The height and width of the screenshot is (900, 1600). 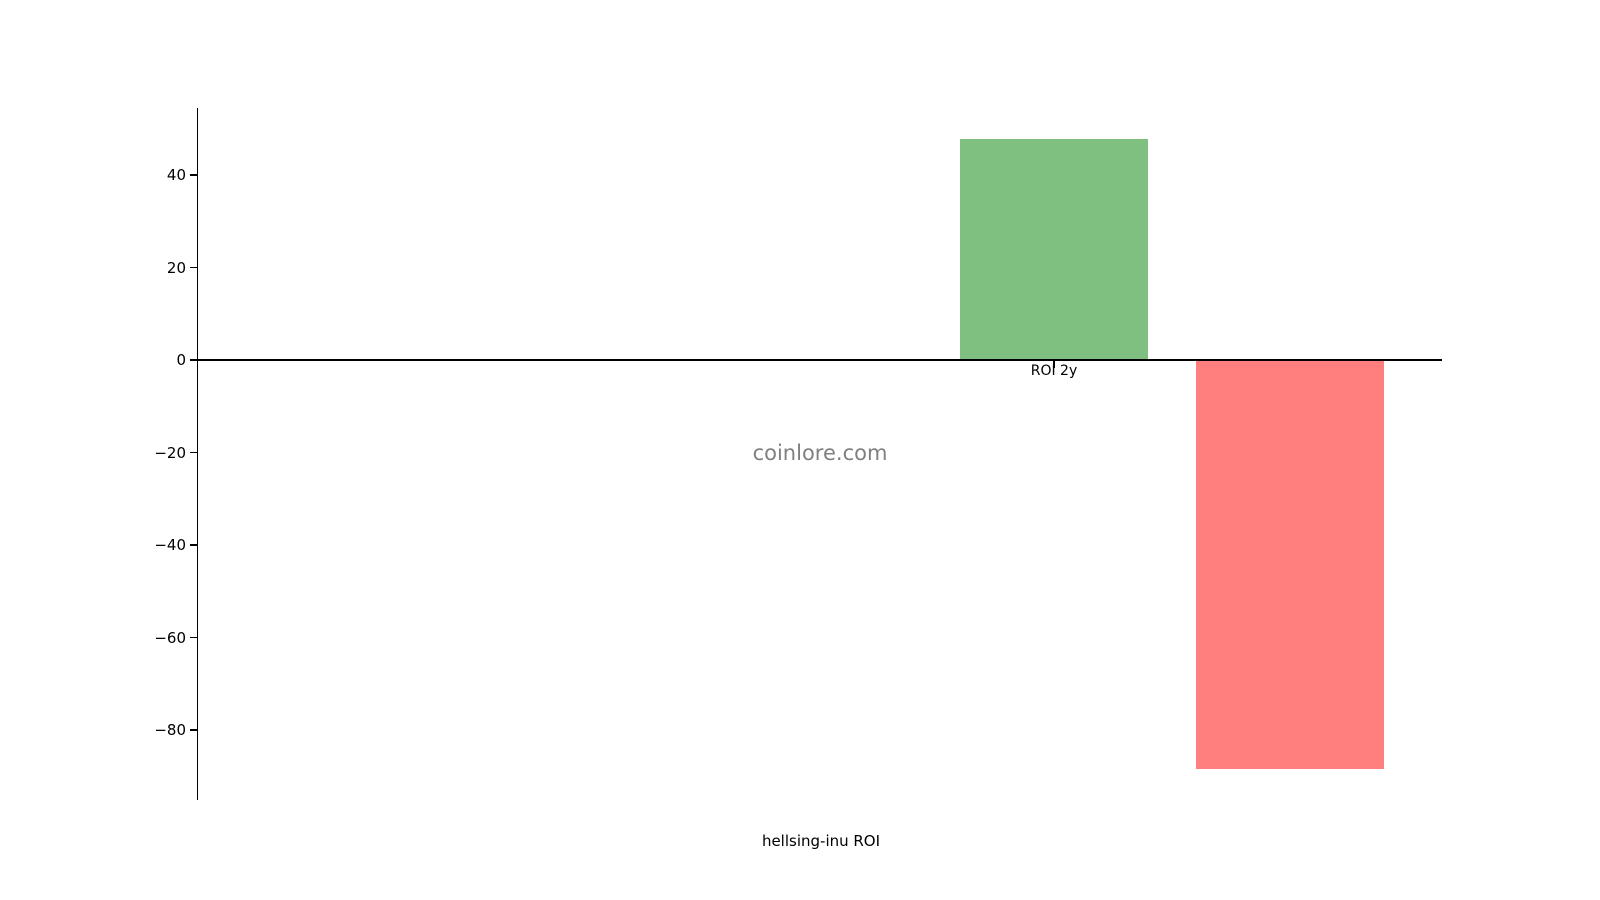 I want to click on y-tick-label: −40, so click(x=170, y=545).